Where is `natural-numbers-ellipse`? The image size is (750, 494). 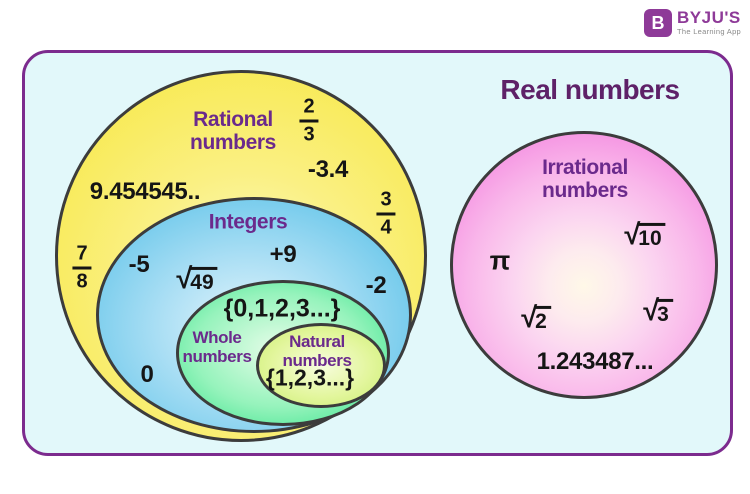 natural-numbers-ellipse is located at coordinates (321, 365).